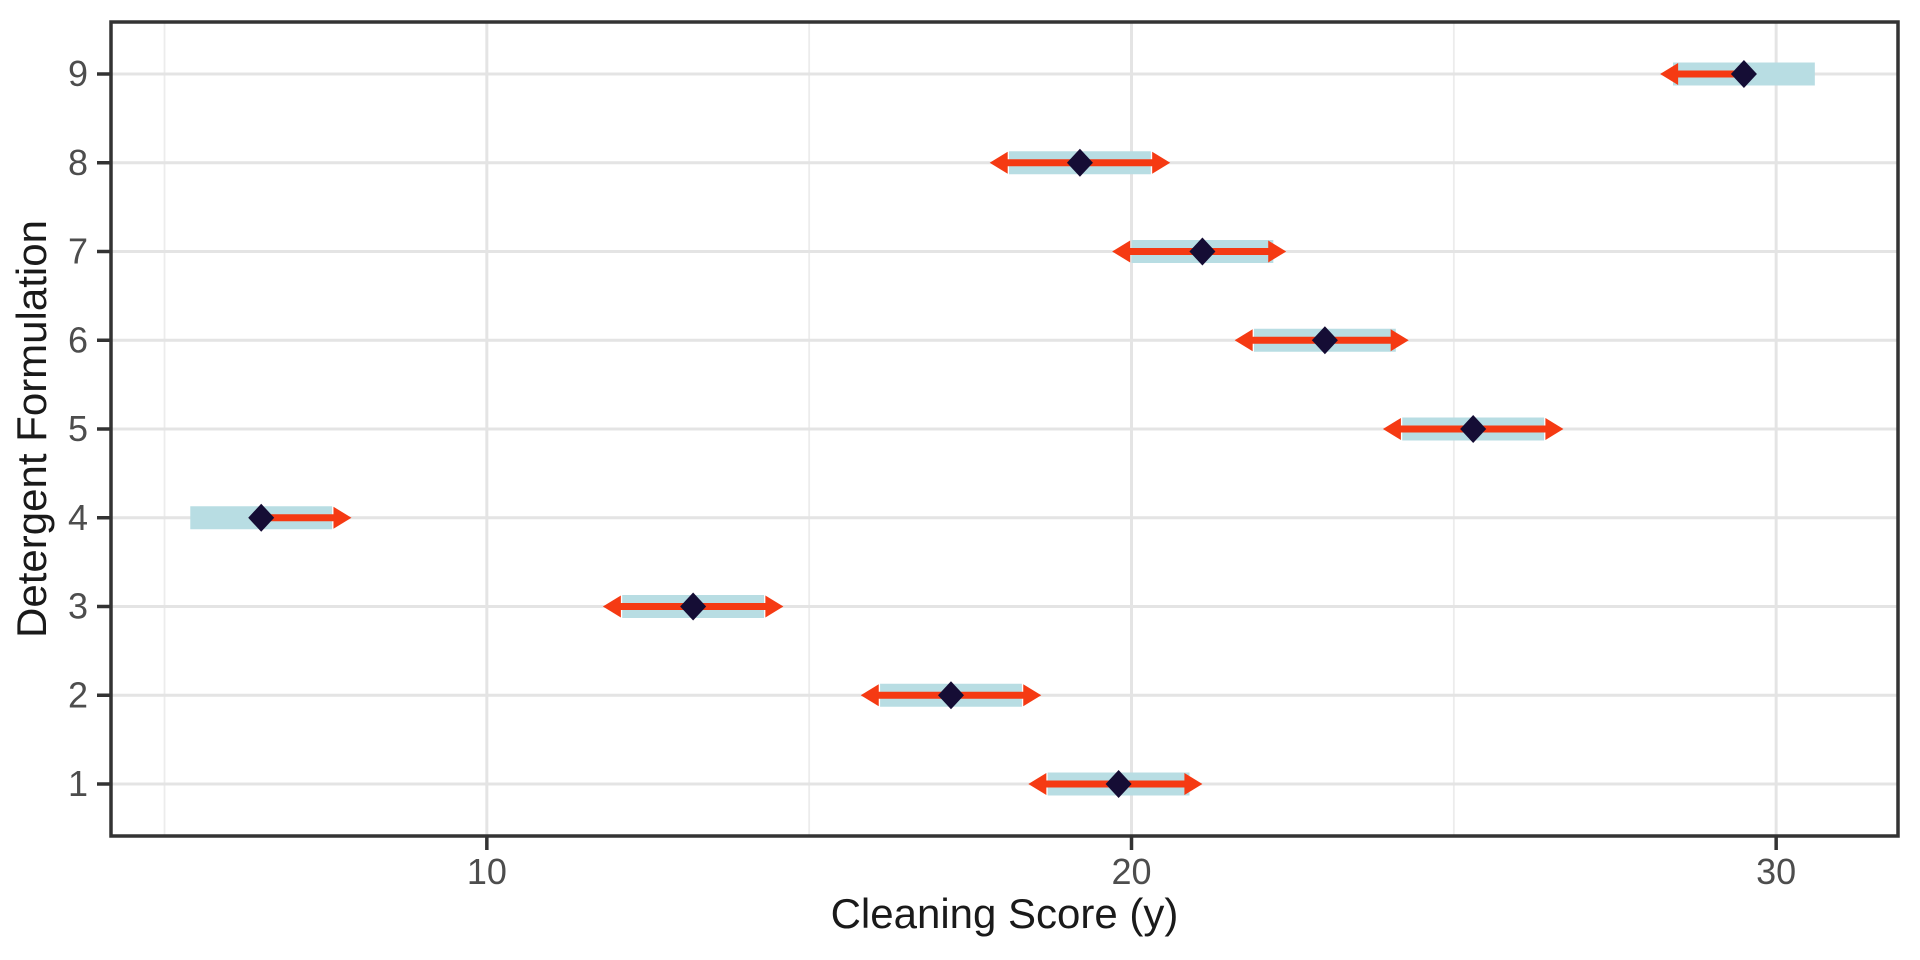 This screenshot has height=960, width=1920. I want to click on x-tick-label: 30, so click(1776, 871).